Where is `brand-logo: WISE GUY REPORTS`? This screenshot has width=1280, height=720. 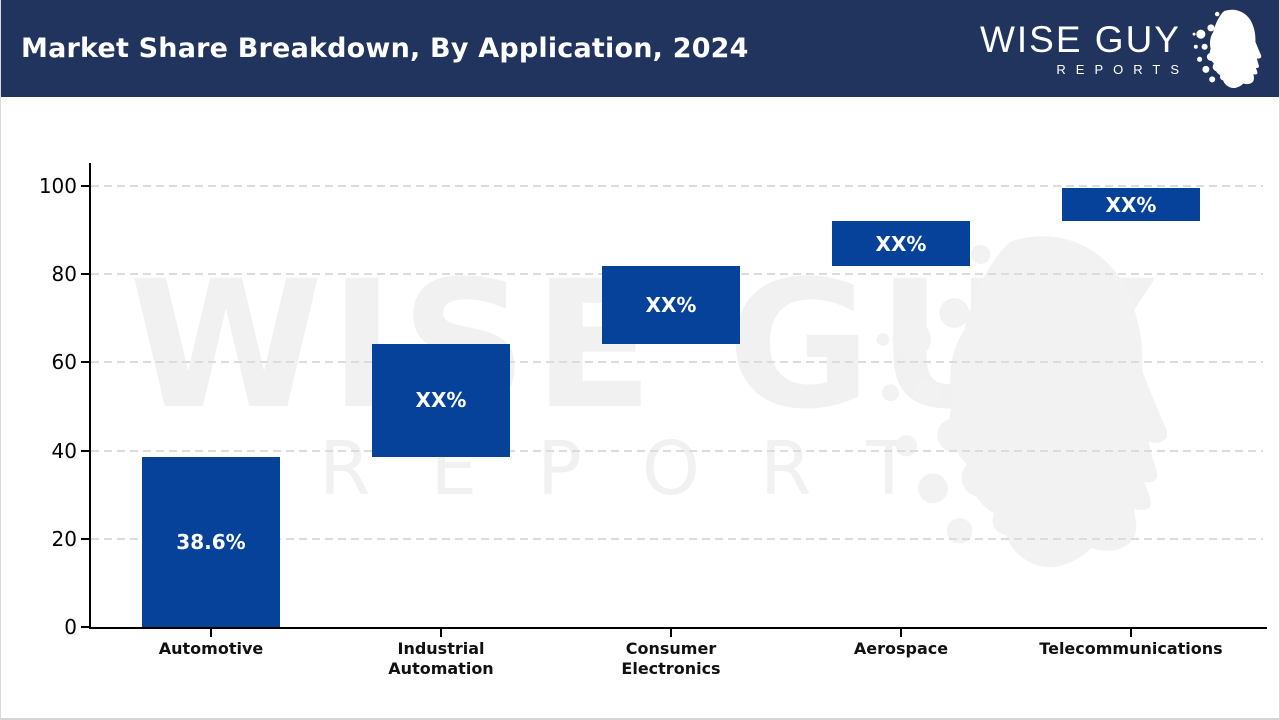 brand-logo: WISE GUY REPORTS is located at coordinates (1123, 49).